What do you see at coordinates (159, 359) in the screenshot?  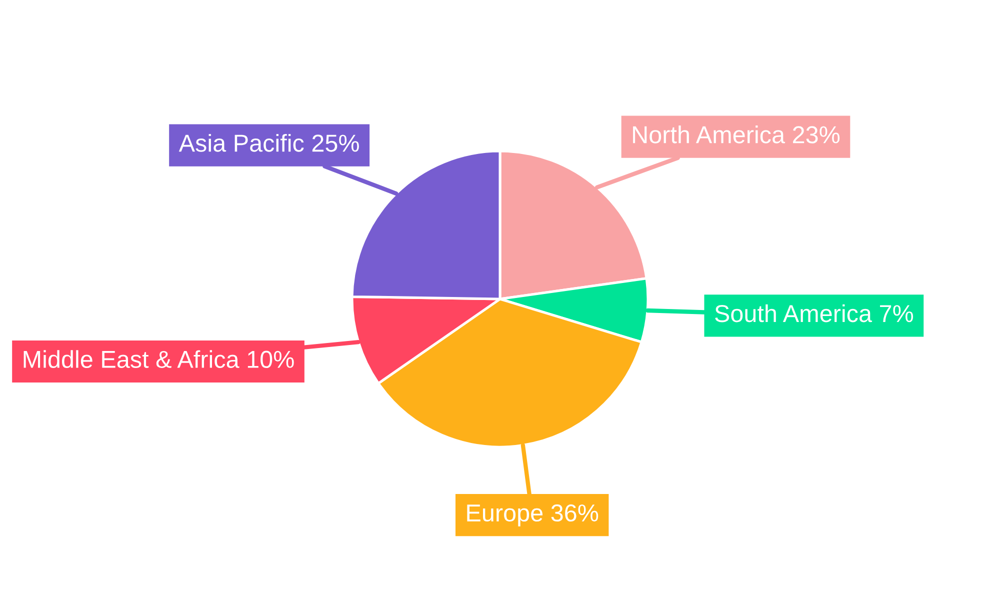 I see `slice-label: Middle East & Africa 10%` at bounding box center [159, 359].